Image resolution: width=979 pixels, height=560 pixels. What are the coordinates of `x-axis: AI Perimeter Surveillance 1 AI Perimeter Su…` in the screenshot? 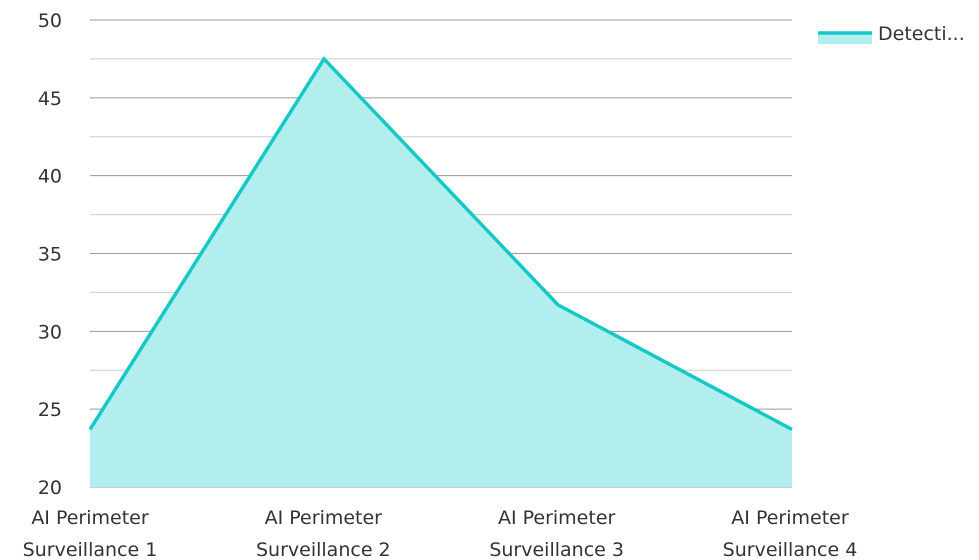 It's located at (440, 533).